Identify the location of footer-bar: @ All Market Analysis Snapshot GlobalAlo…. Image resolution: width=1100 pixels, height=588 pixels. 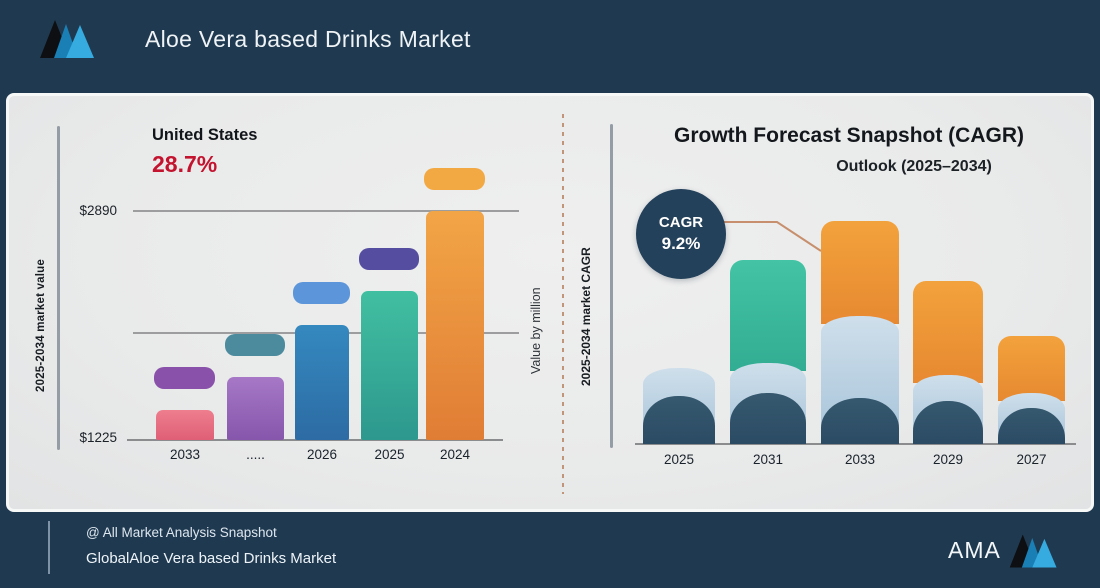
(550, 550).